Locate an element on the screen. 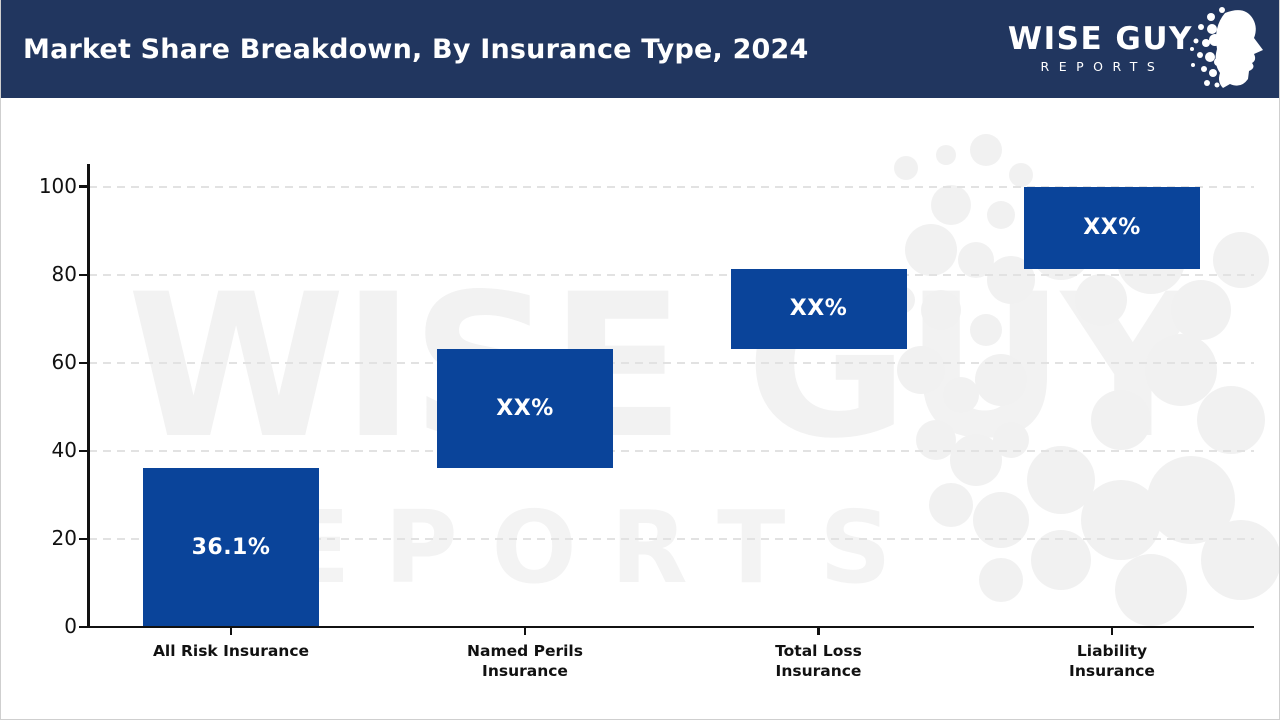 The height and width of the screenshot is (720, 1280). bar-1: 36.1% is located at coordinates (231, 547).